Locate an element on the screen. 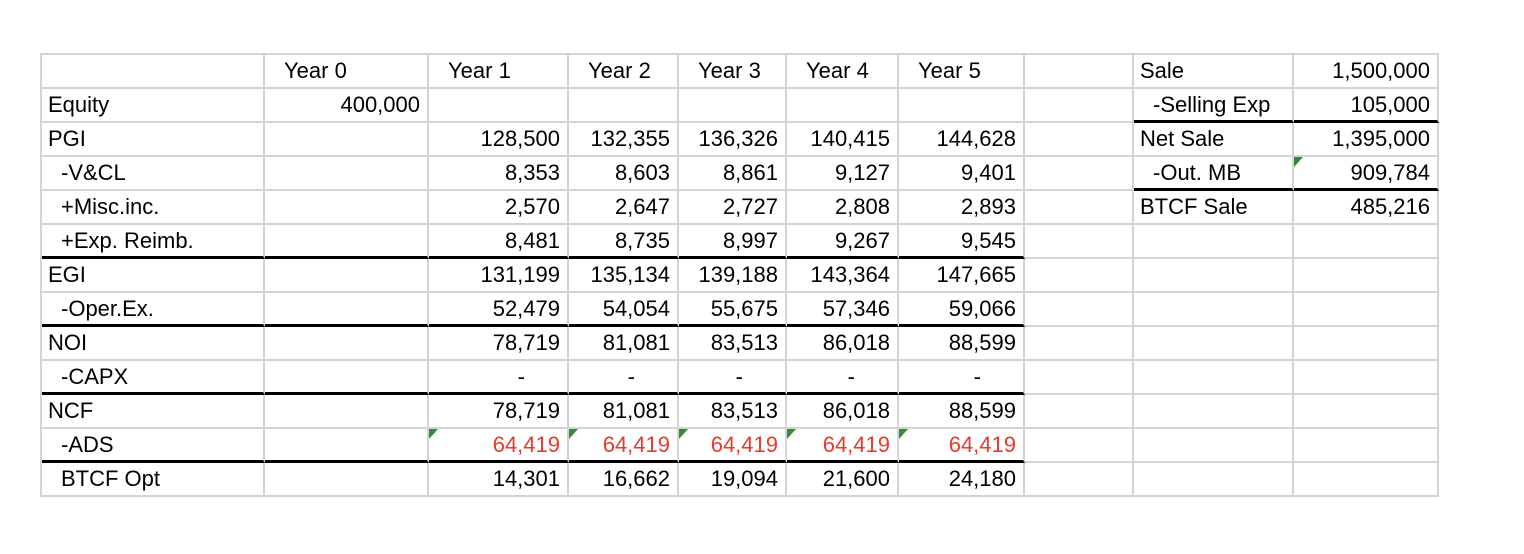  cell-btcf-opt-year2: 16,662 is located at coordinates (624, 480).